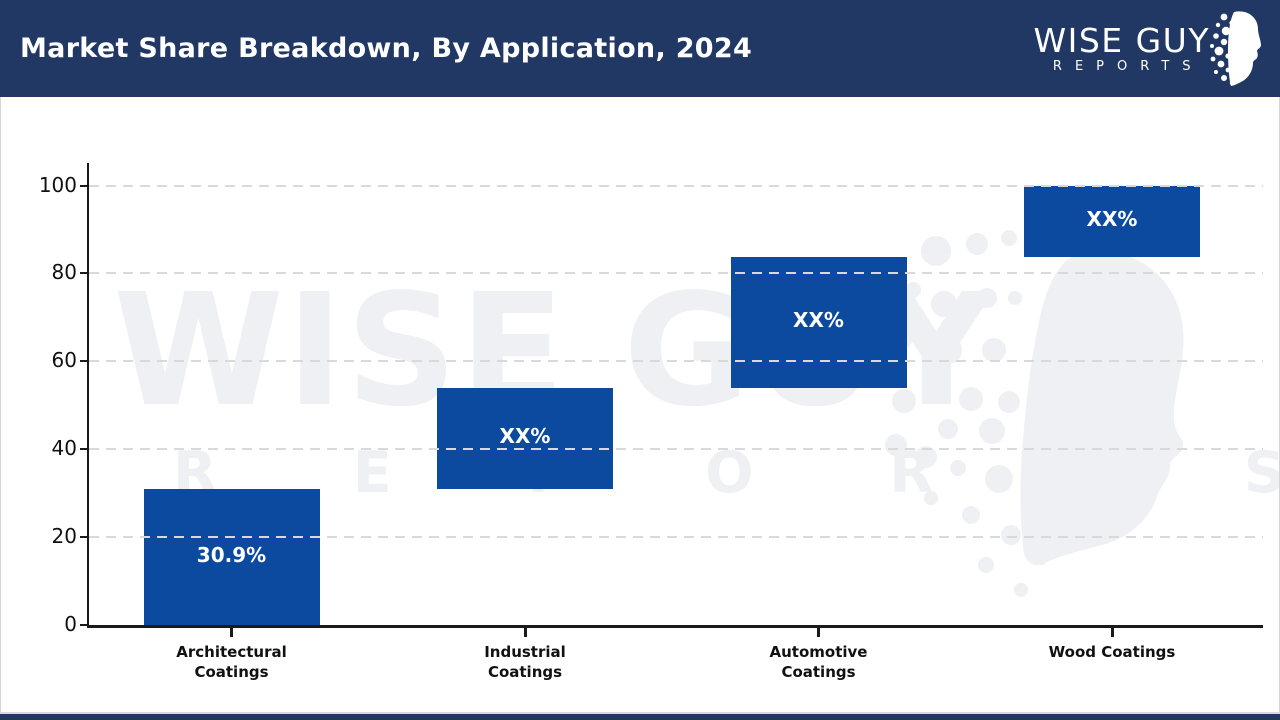 The width and height of the screenshot is (1280, 720). I want to click on y-tick-label-20: 20, so click(64, 536).